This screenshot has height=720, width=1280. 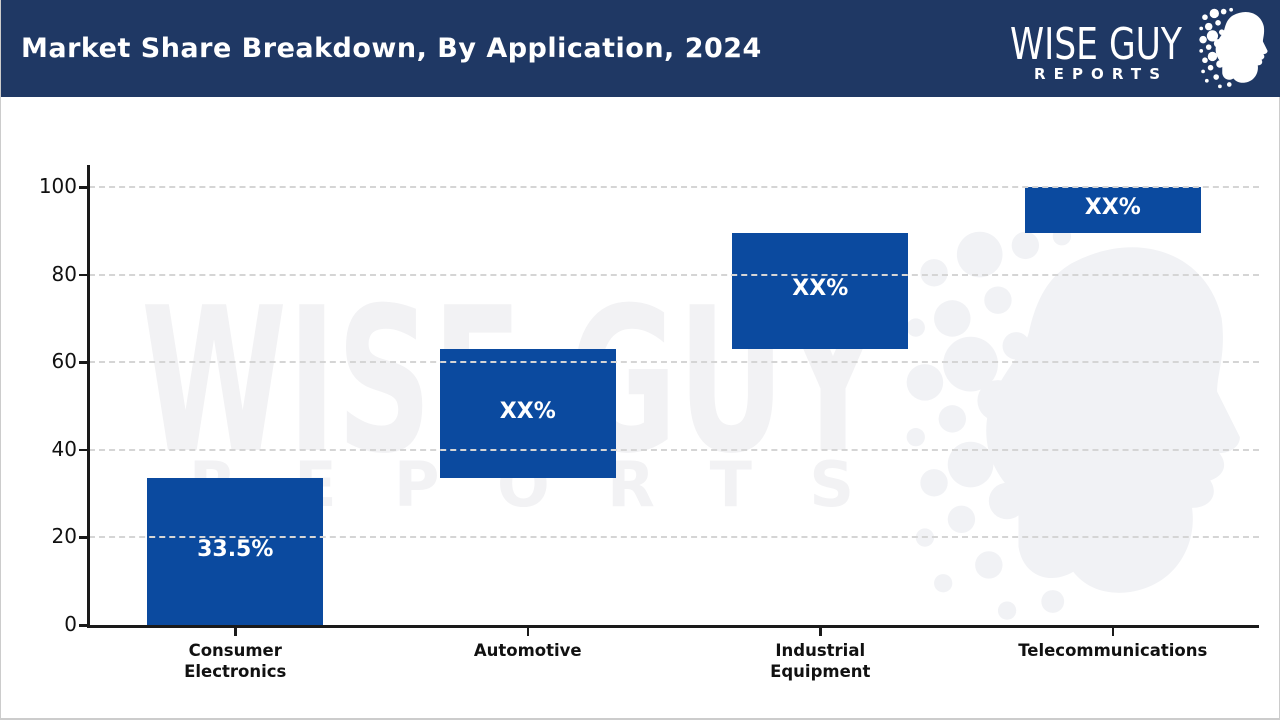 What do you see at coordinates (235, 661) in the screenshot?
I see `category-label: Consumer Electronics` at bounding box center [235, 661].